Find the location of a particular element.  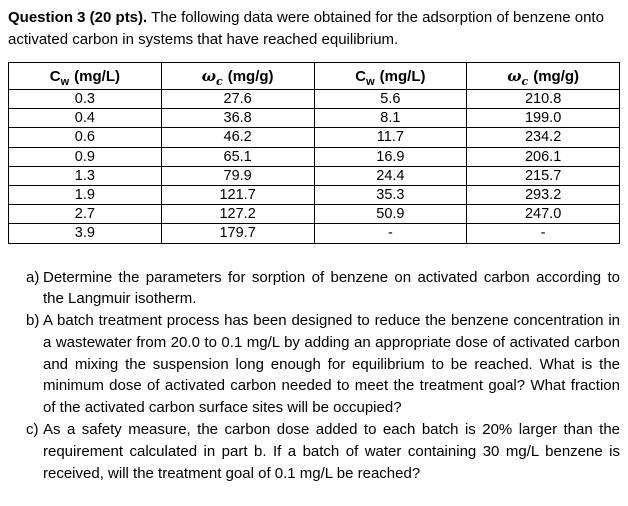

table-cell: 1.3 is located at coordinates (85, 175).